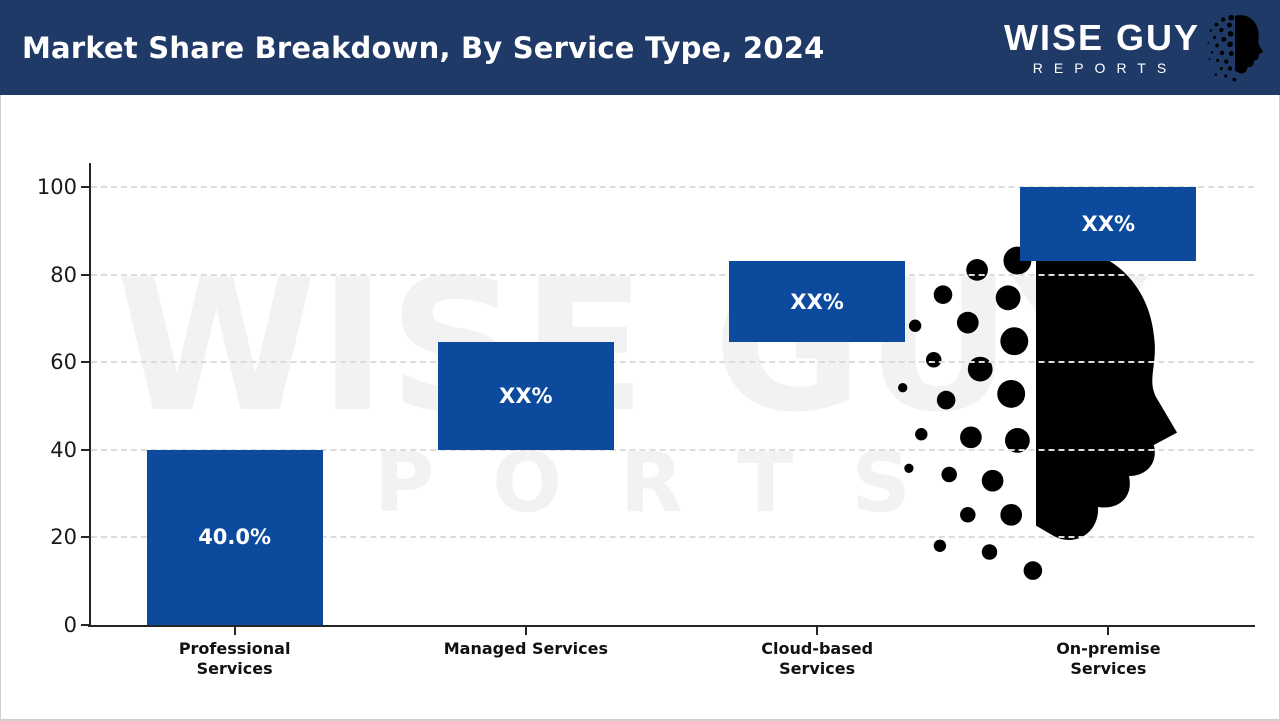  I want to click on y-axis-line, so click(90, 395).